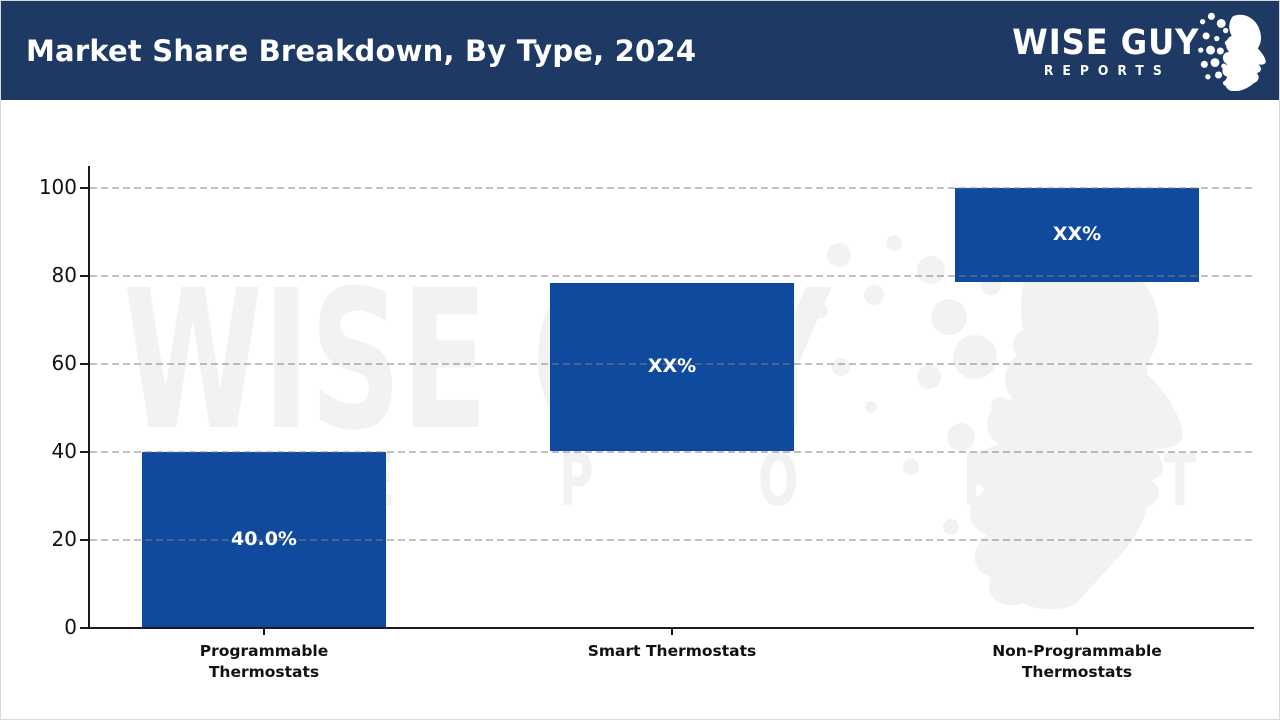 The width and height of the screenshot is (1280, 720). I want to click on x-axis-category-label: Non-Programmable Thermostats, so click(1077, 661).